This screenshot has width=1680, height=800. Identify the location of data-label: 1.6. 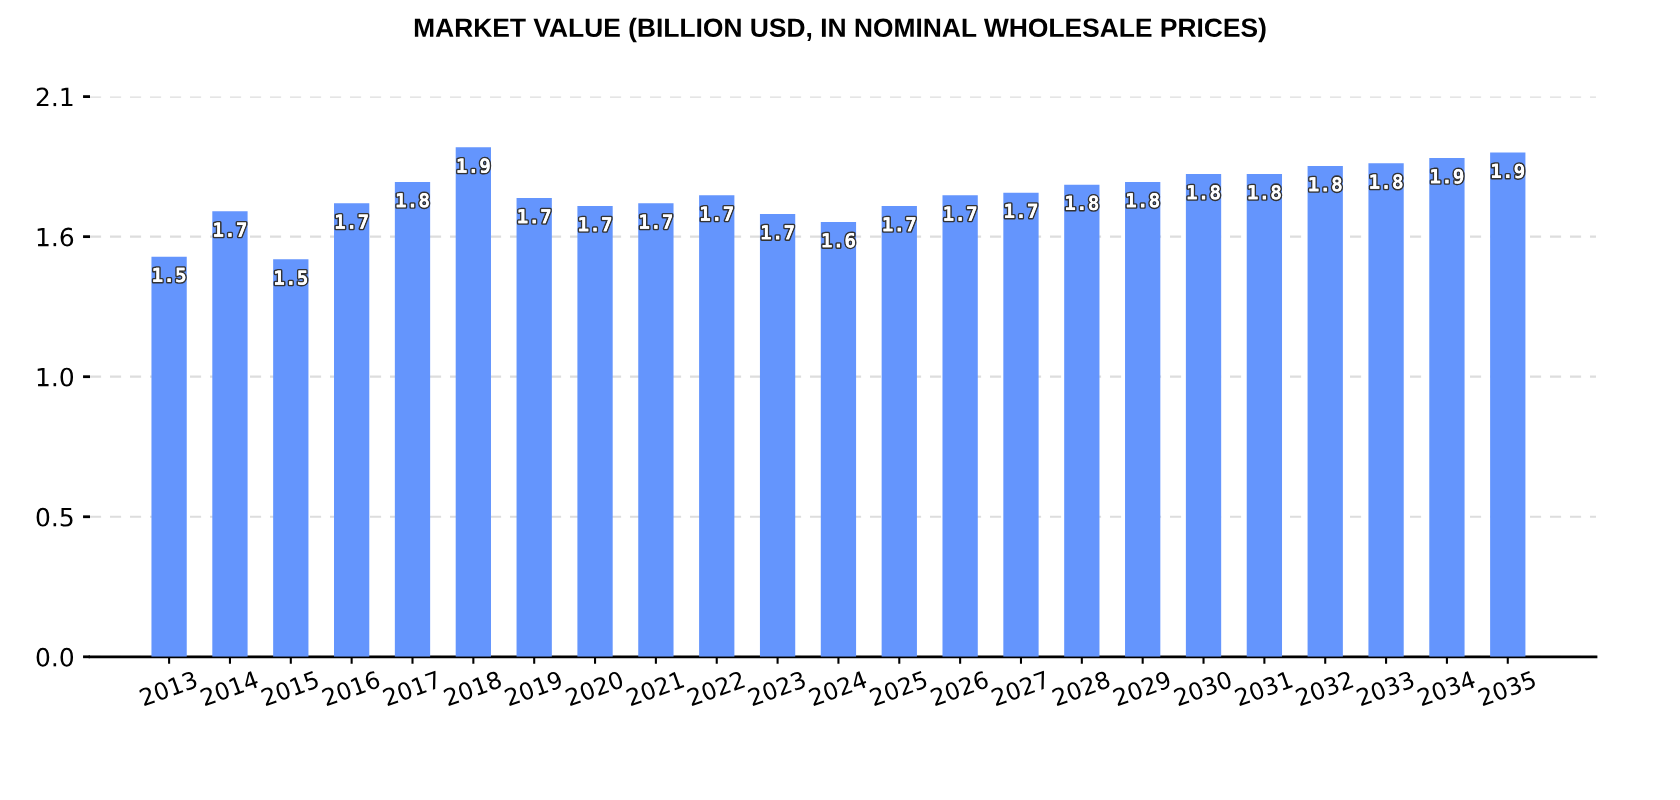
(838, 240).